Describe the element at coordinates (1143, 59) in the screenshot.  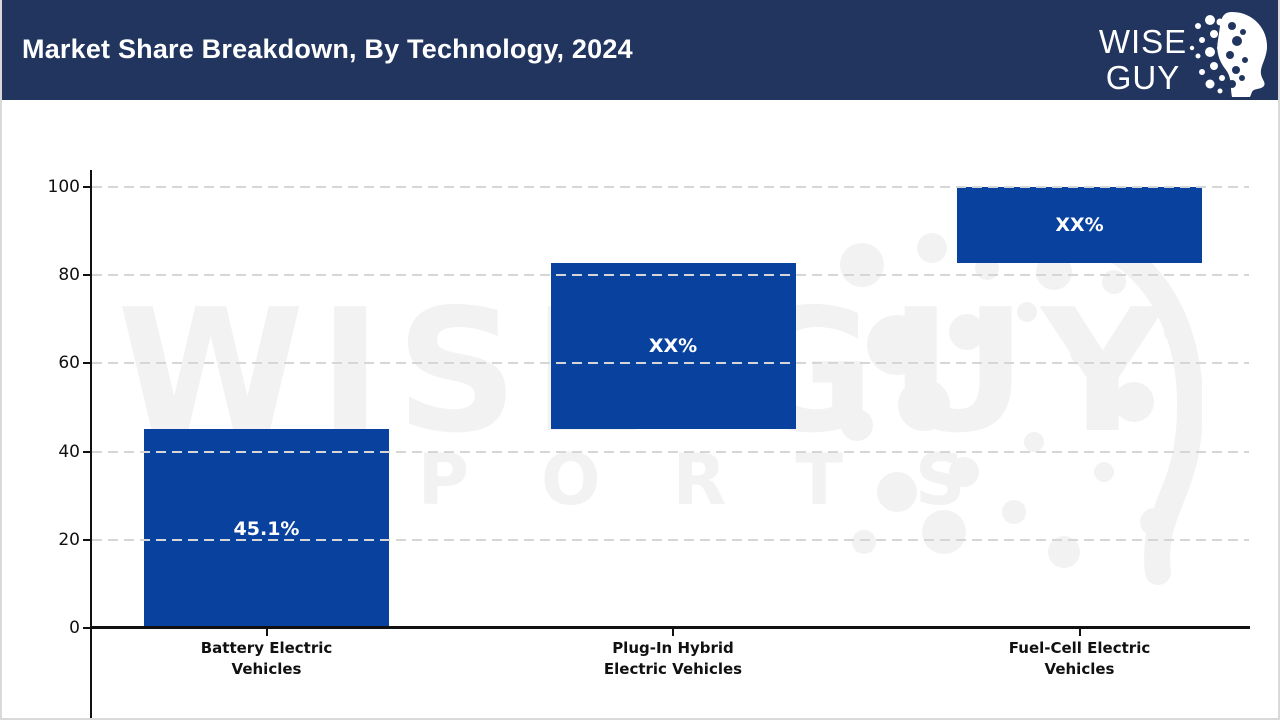
I see `brand-name: WISE GUY` at that location.